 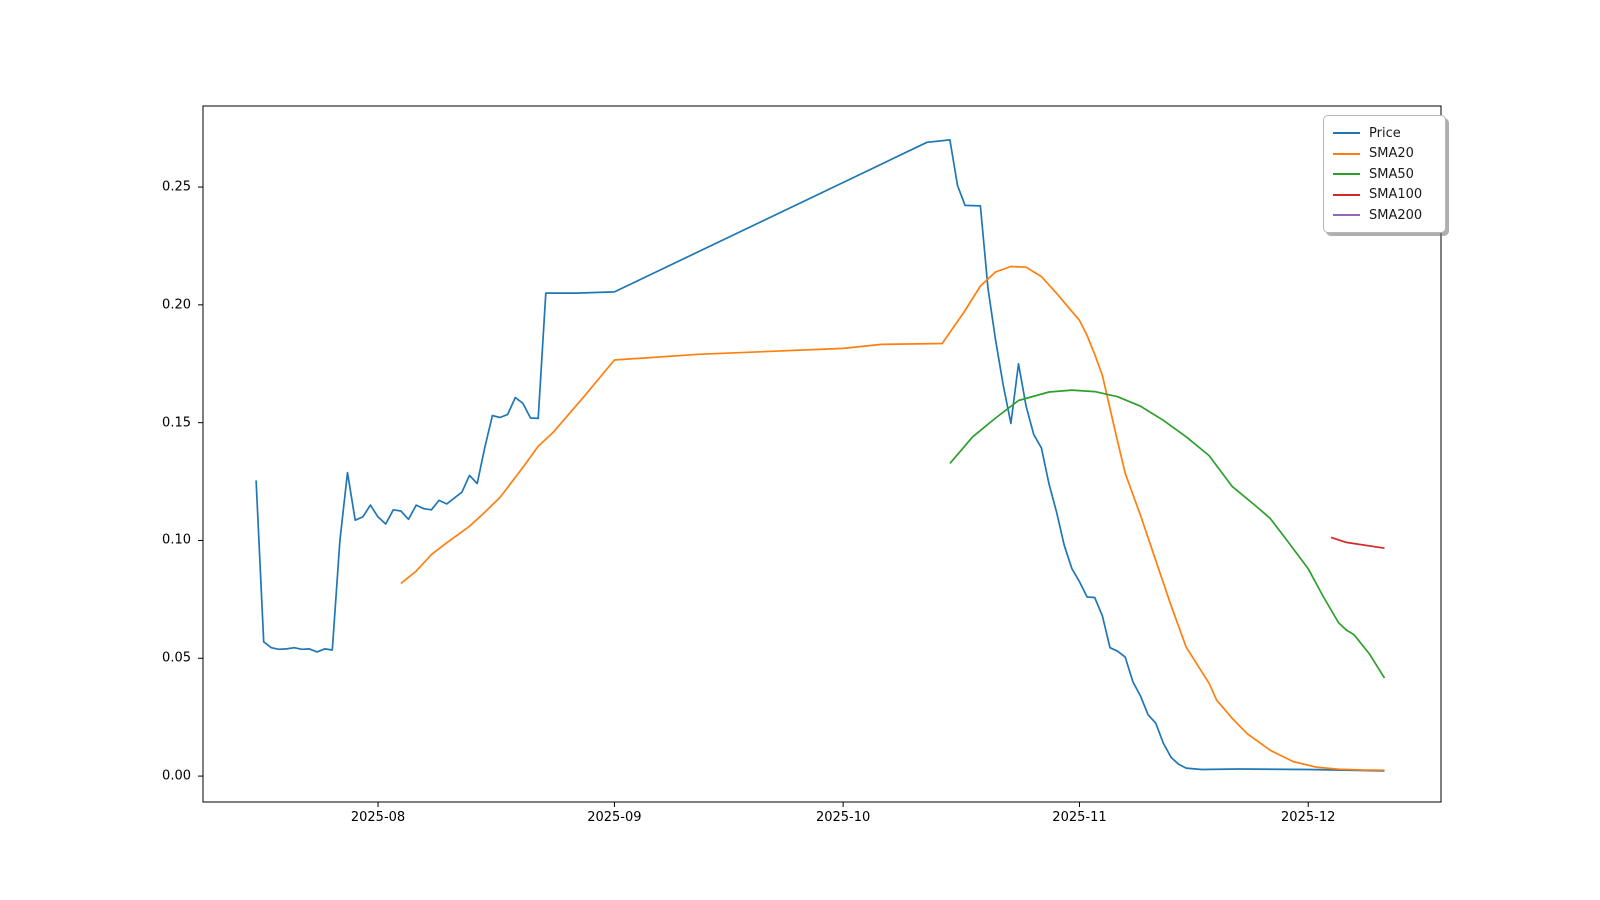 What do you see at coordinates (1391, 154) in the screenshot?
I see `legend-label: SMA20` at bounding box center [1391, 154].